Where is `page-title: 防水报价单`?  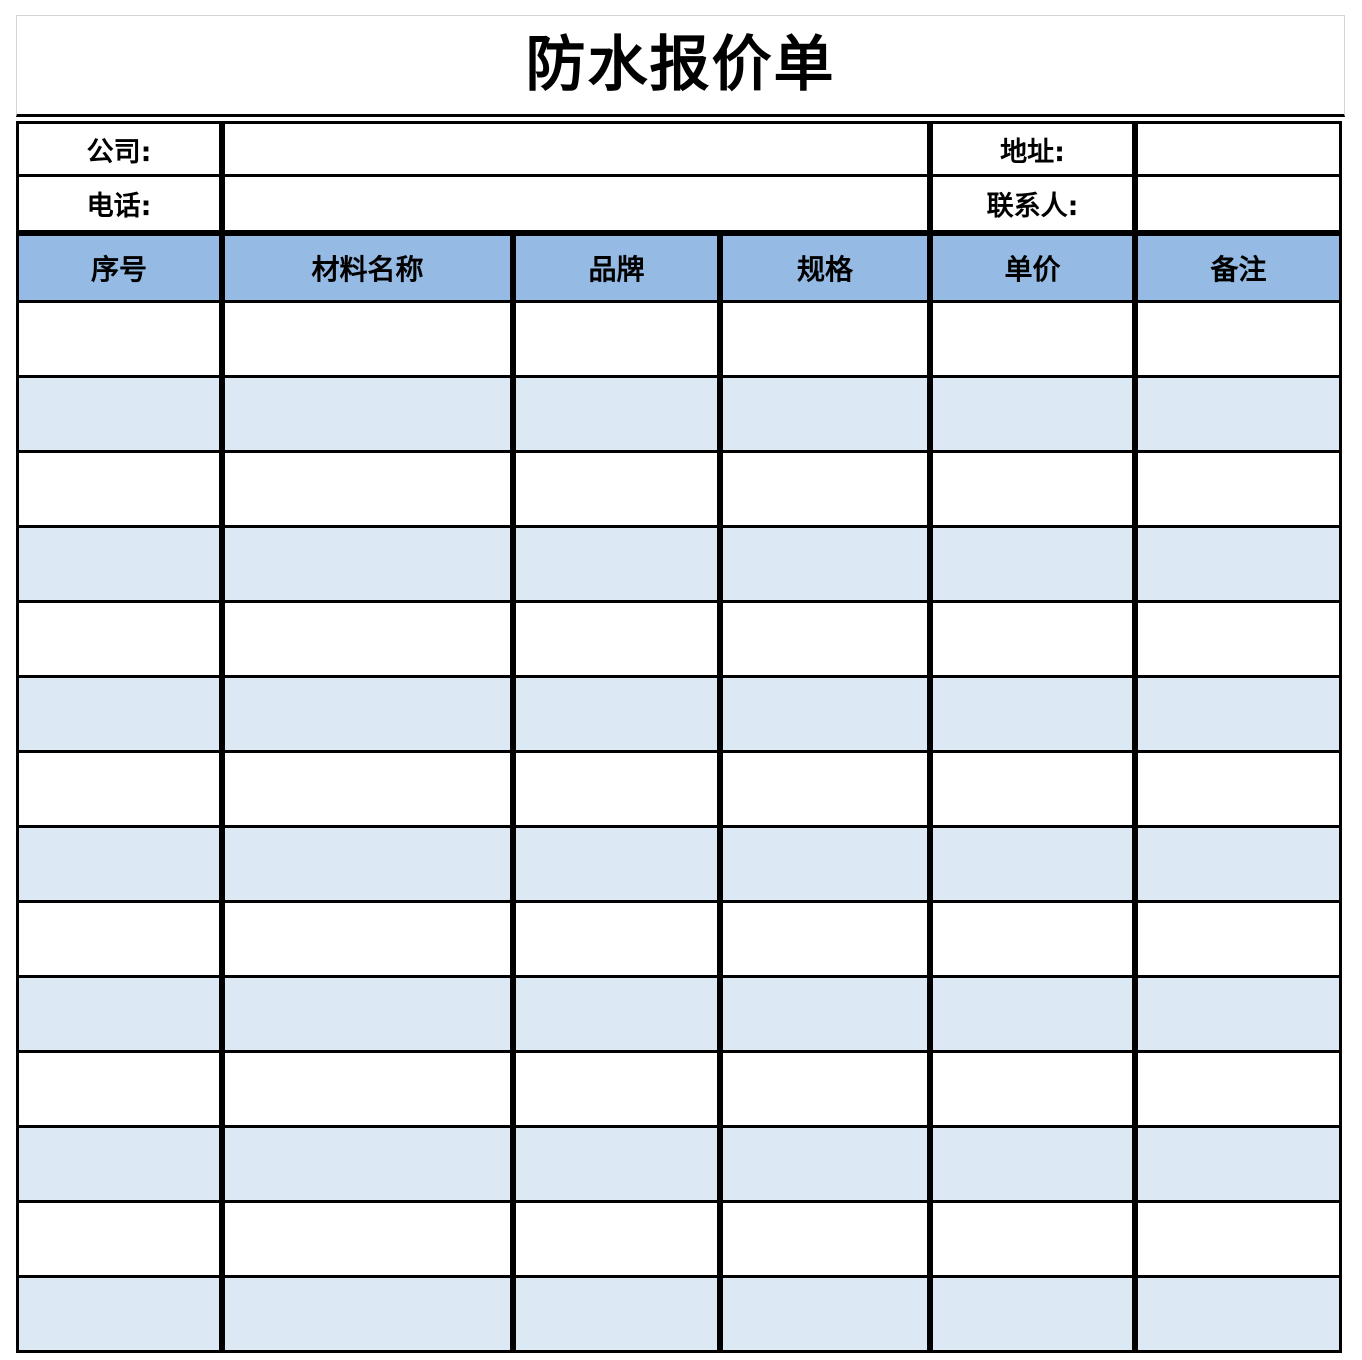 page-title: 防水报价单 is located at coordinates (680, 65).